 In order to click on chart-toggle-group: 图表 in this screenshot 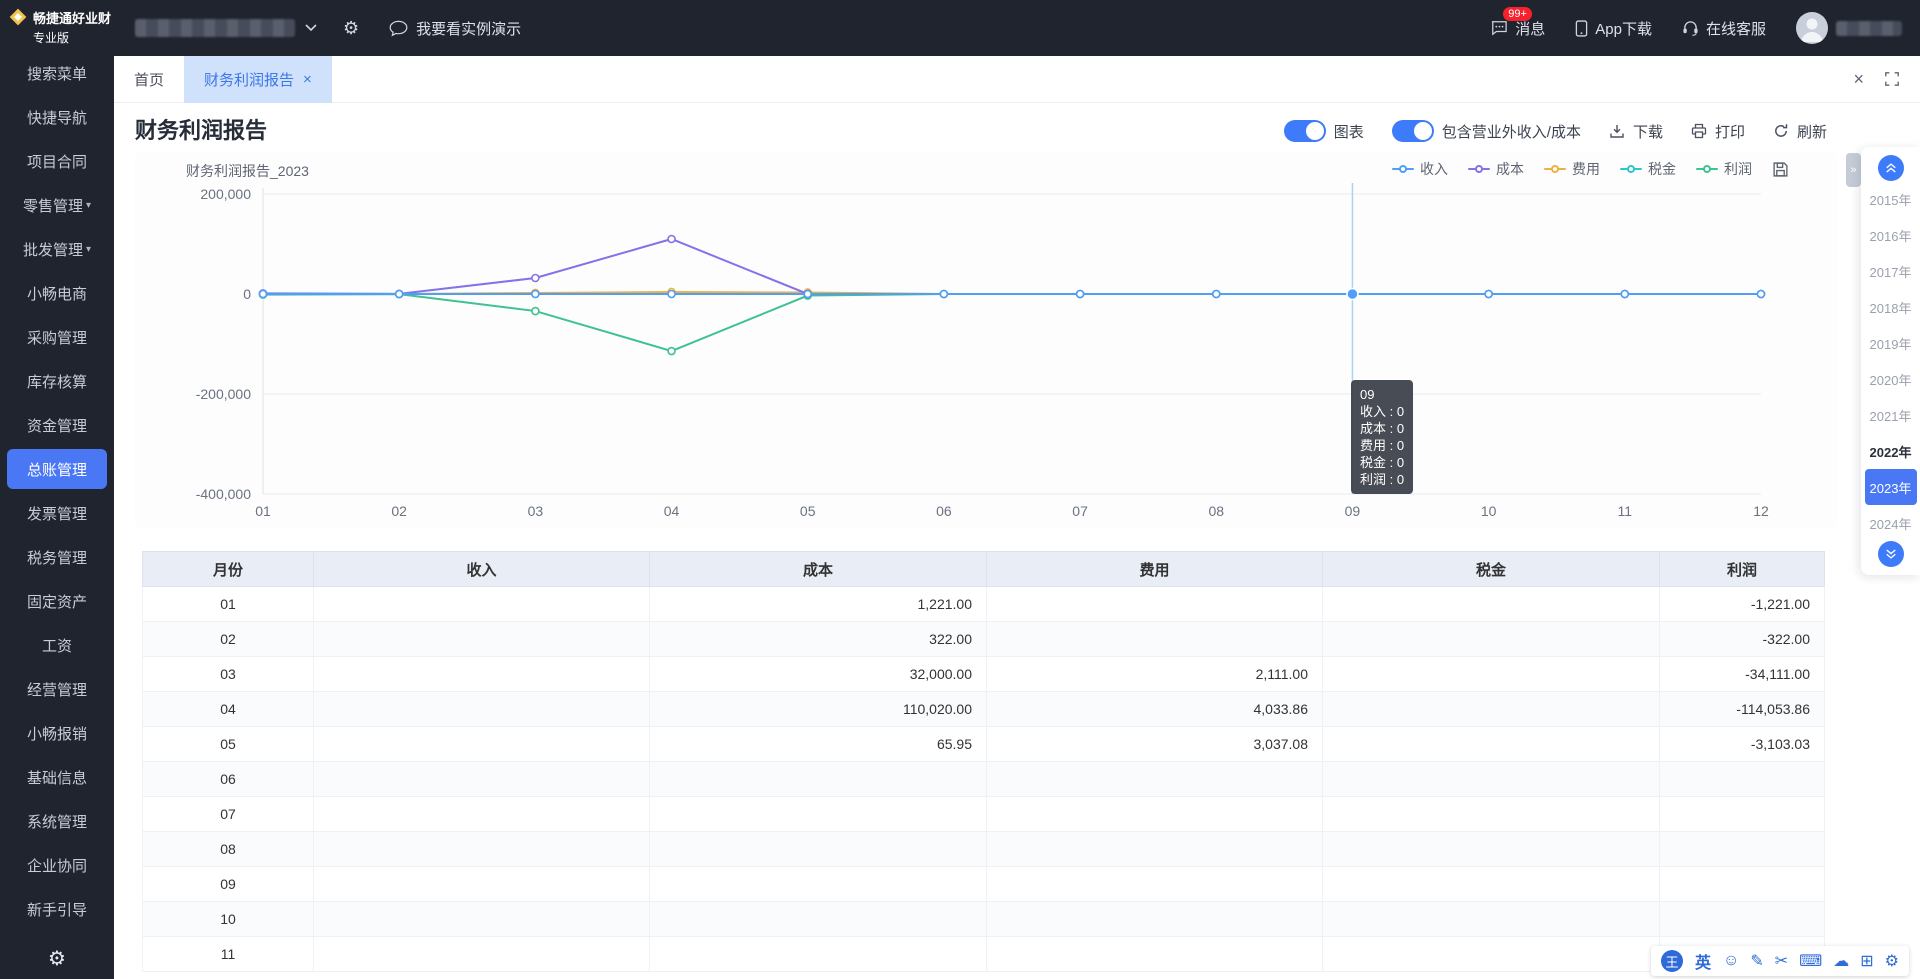, I will do `click(1323, 131)`.